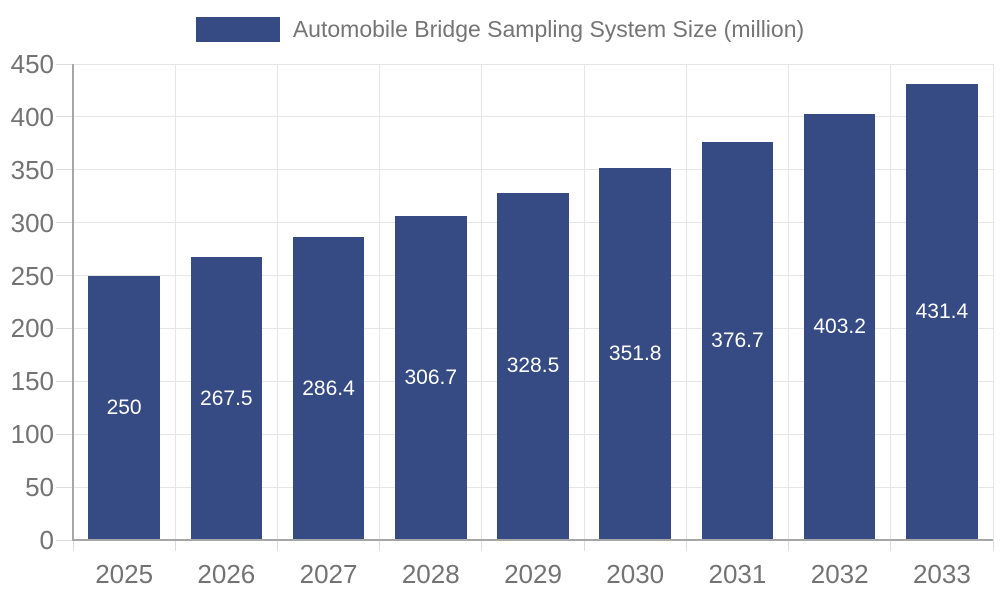  I want to click on y-axis-label: 150, so click(32, 381).